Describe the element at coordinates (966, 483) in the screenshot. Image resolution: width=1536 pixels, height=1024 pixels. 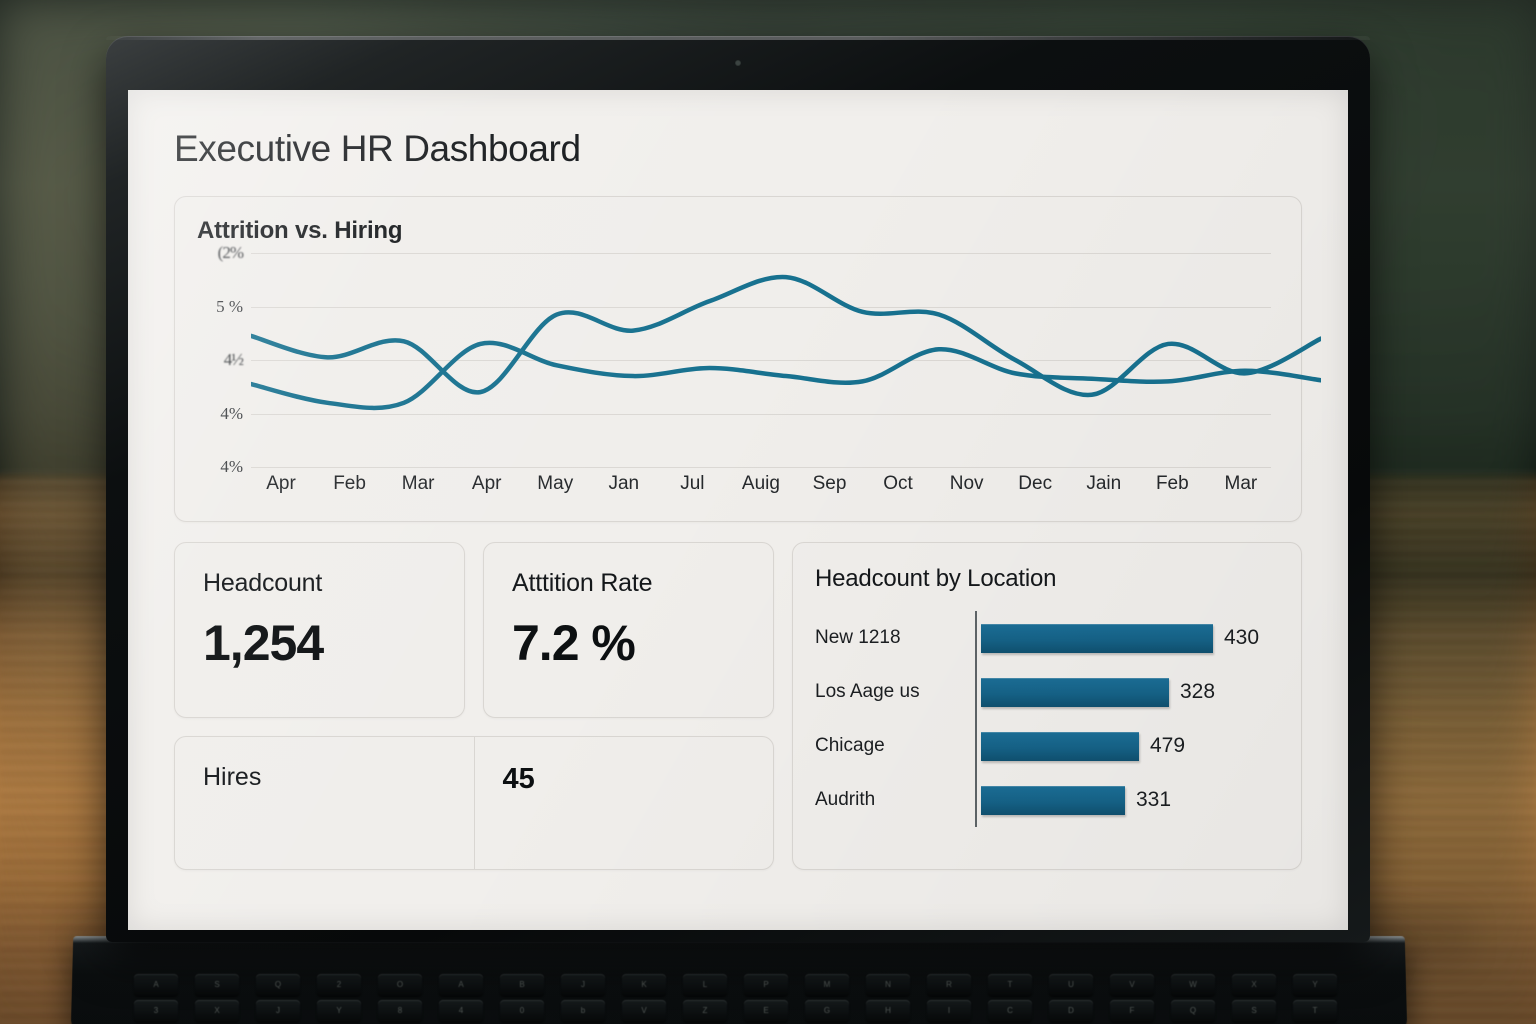
I see `x-axis-tick-label: Nov` at that location.